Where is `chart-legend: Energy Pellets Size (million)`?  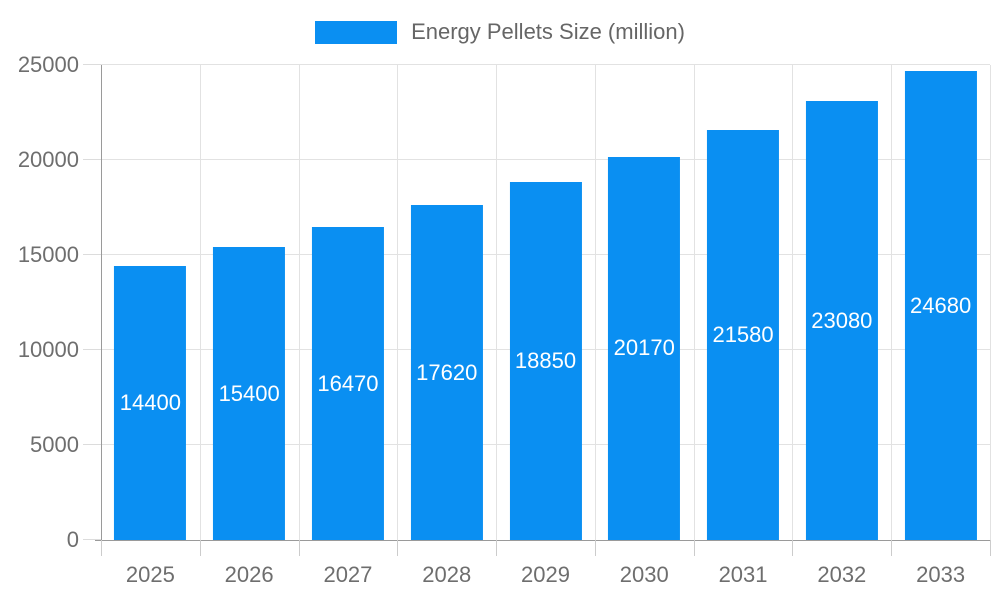
chart-legend: Energy Pellets Size (million) is located at coordinates (500, 32).